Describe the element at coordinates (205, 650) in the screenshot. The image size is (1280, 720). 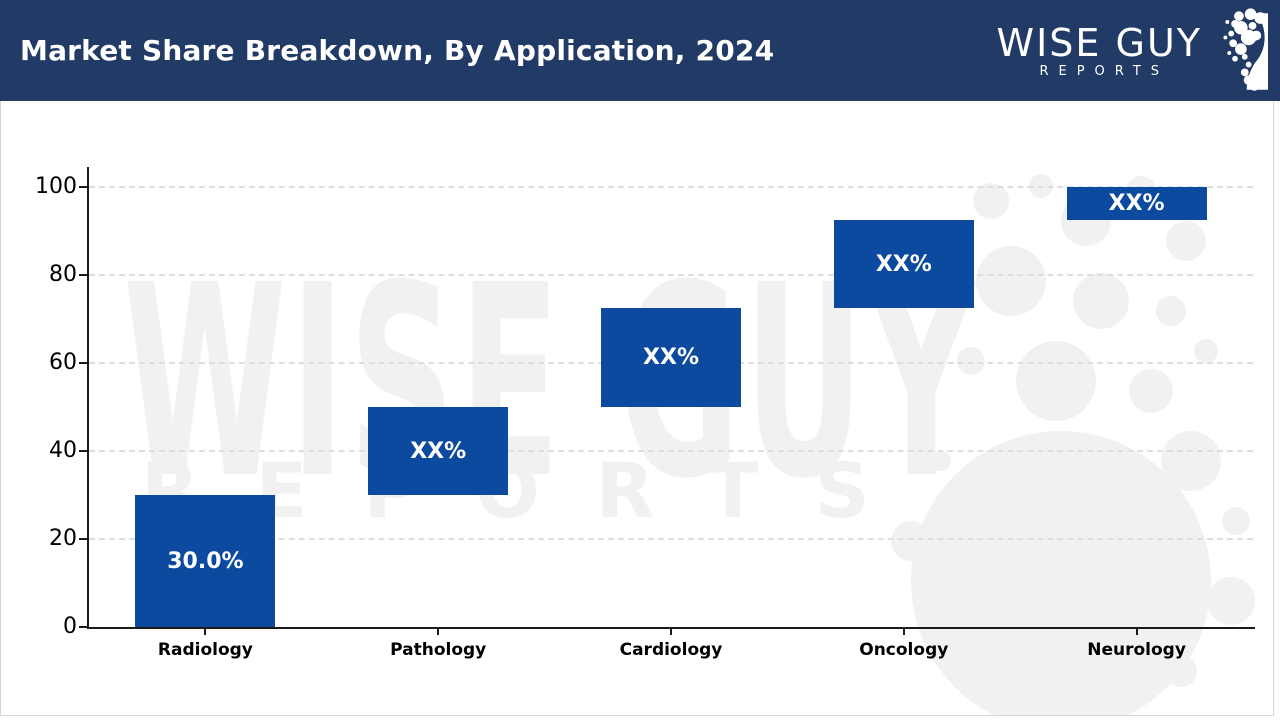
I see `x-axis-label-radiology: Radiology` at that location.